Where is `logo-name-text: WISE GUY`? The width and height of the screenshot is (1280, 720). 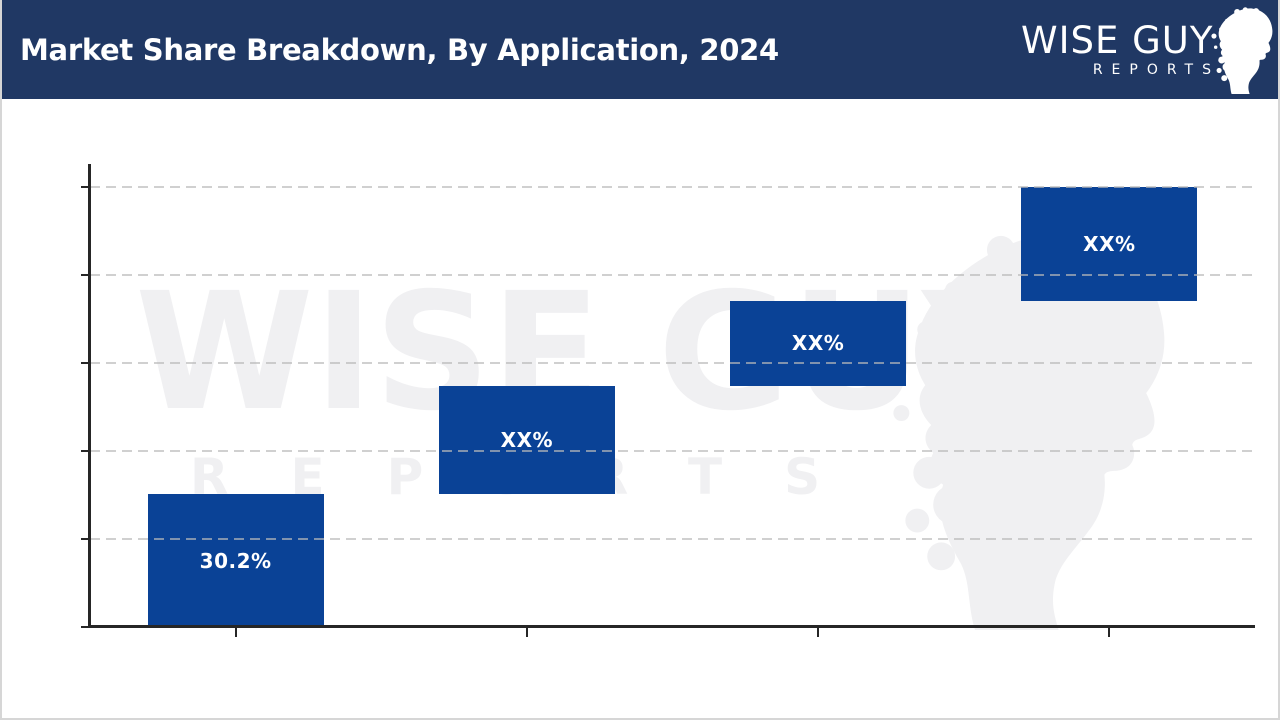 logo-name-text: WISE GUY is located at coordinates (1117, 40).